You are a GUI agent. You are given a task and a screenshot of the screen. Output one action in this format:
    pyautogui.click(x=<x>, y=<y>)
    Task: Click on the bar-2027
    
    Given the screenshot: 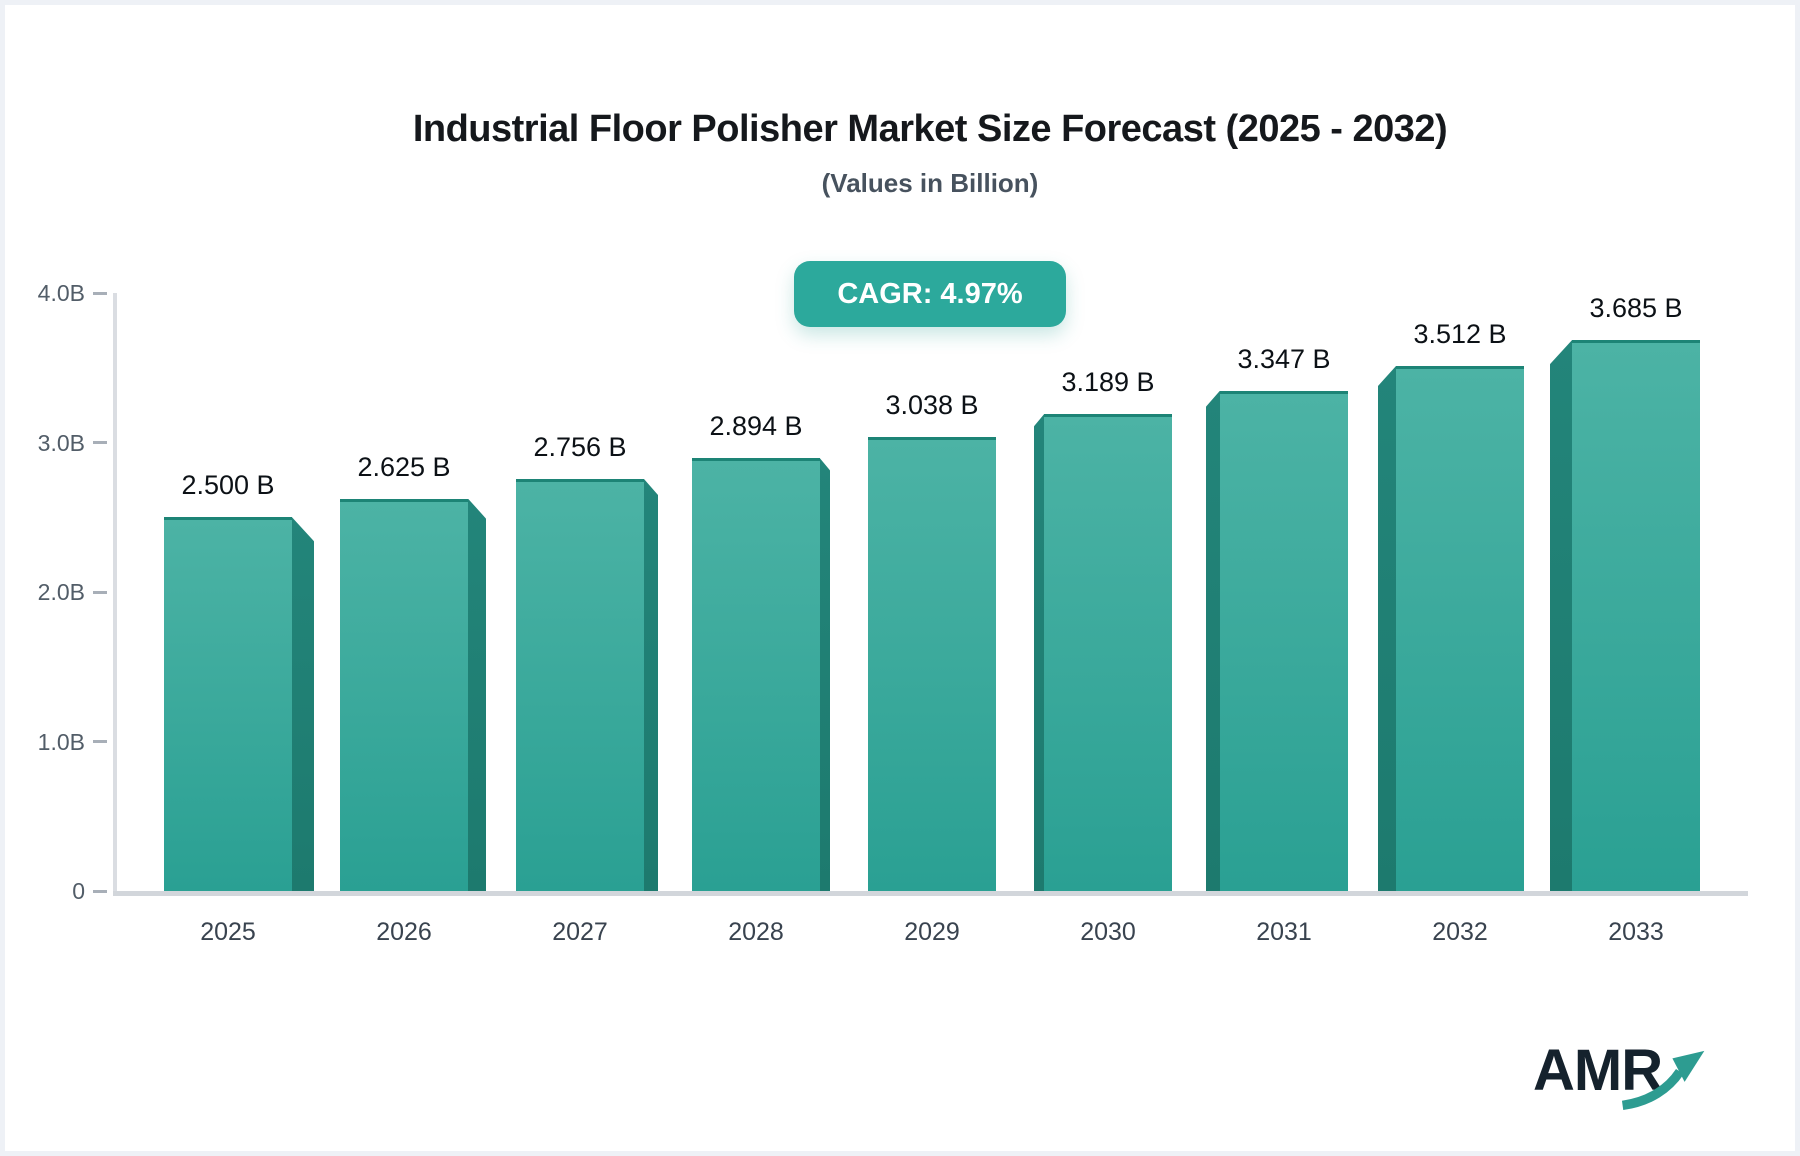 What is the action you would take?
    pyautogui.click(x=587, y=684)
    